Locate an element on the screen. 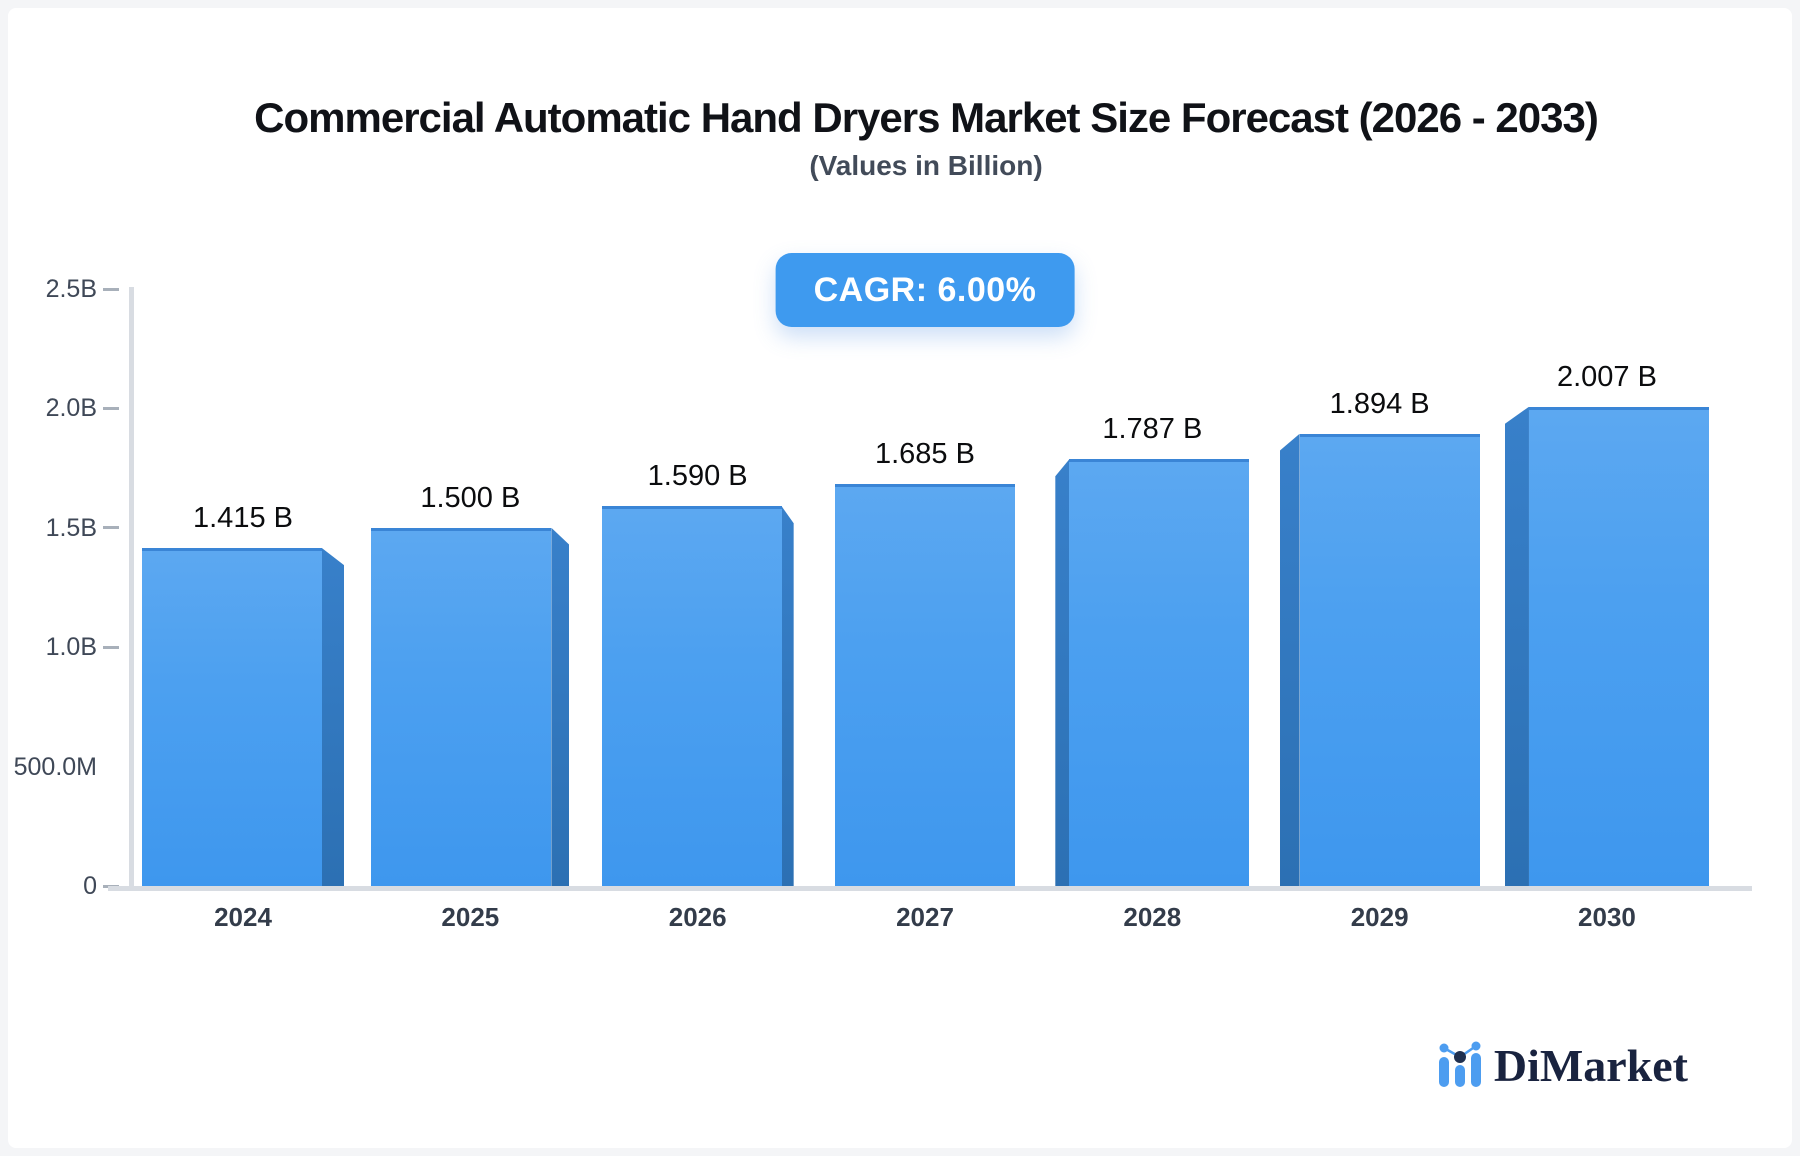 Image resolution: width=1800 pixels, height=1156 pixels. bar-value-label-2025: 1.500 B is located at coordinates (470, 497).